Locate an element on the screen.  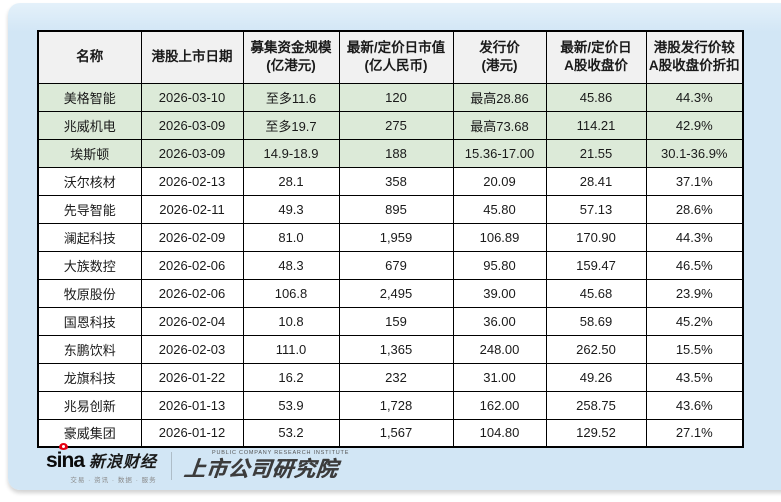
table-cell: 95.80 is located at coordinates (499, 265).